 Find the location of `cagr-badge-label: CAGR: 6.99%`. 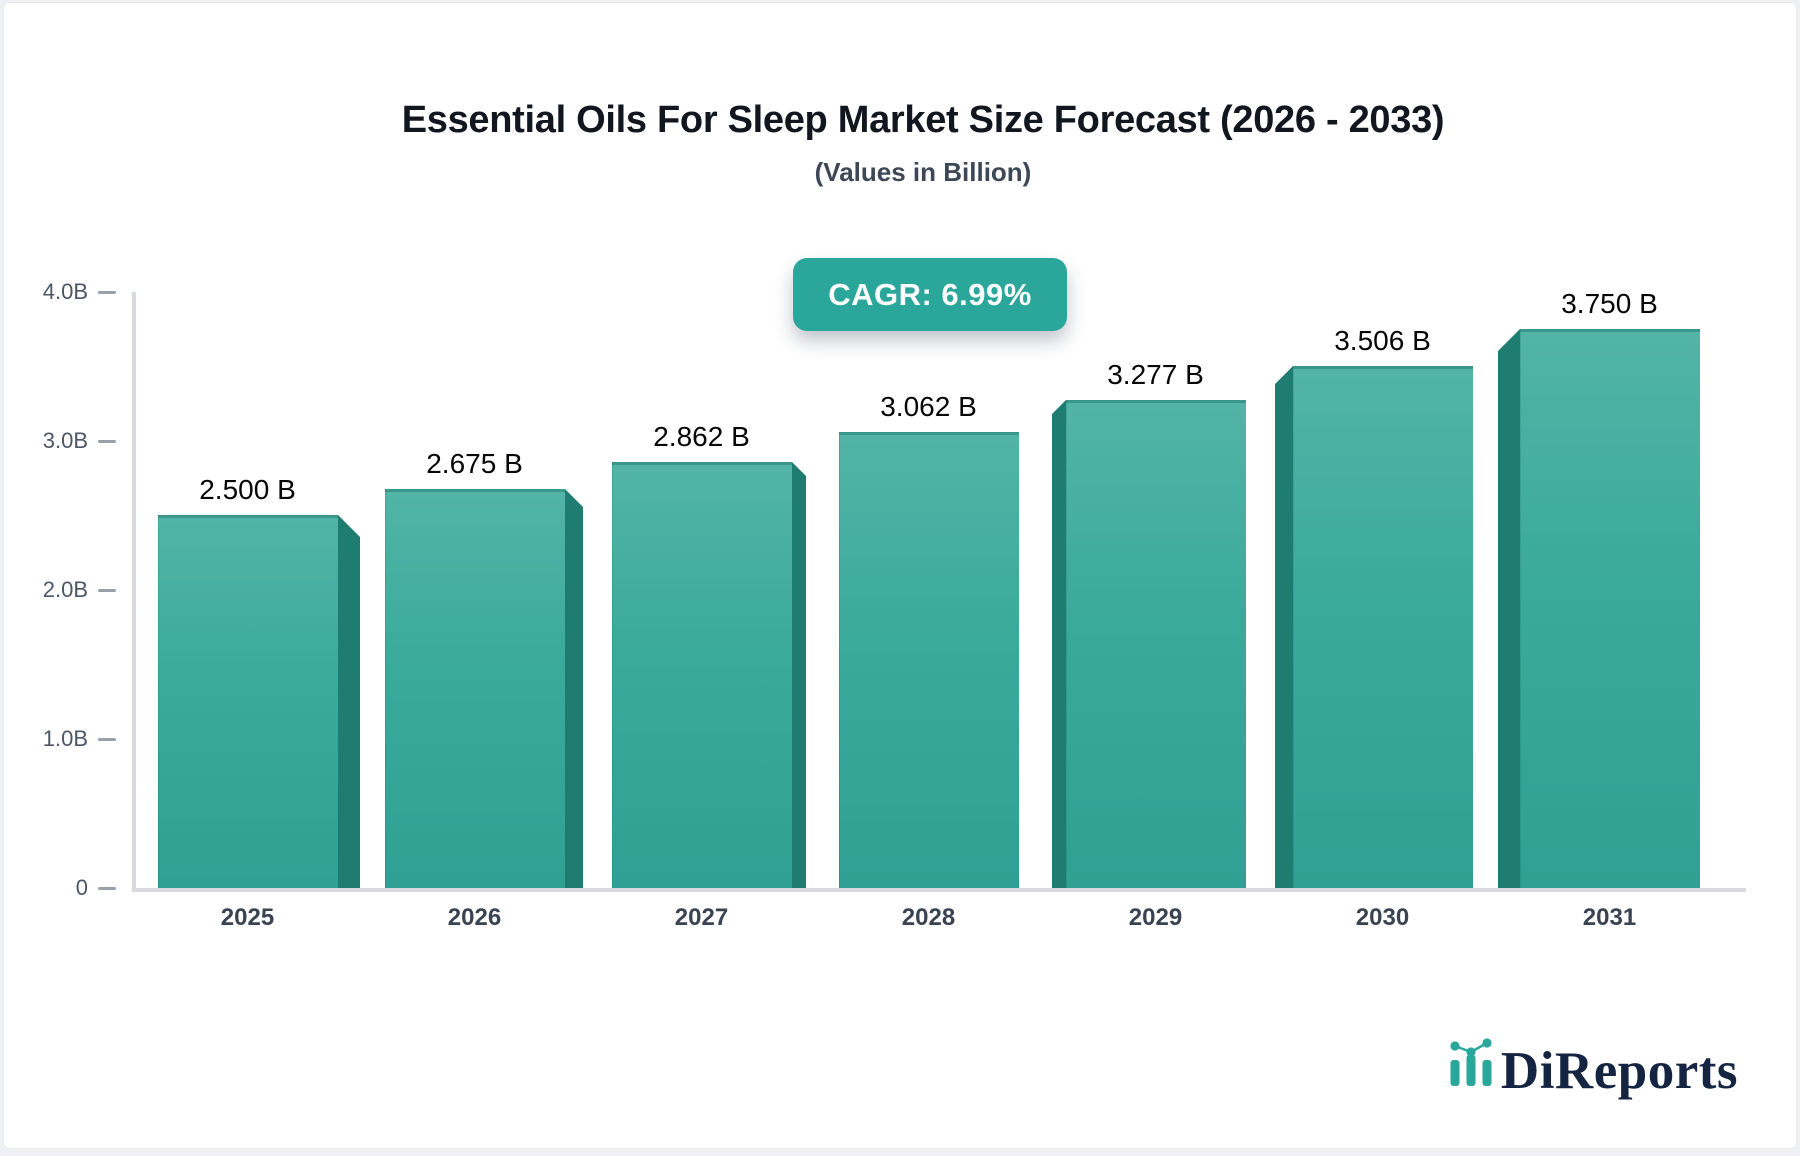

cagr-badge-label: CAGR: 6.99% is located at coordinates (930, 294).